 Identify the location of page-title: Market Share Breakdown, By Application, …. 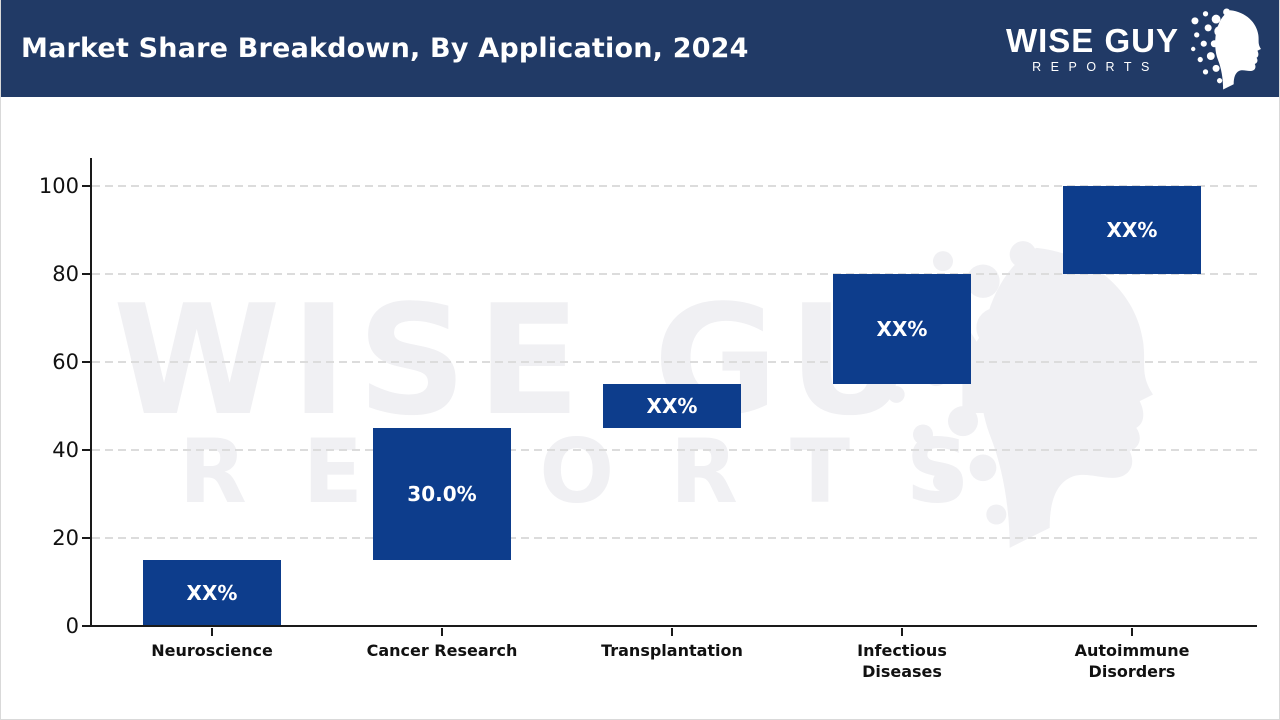
(385, 48).